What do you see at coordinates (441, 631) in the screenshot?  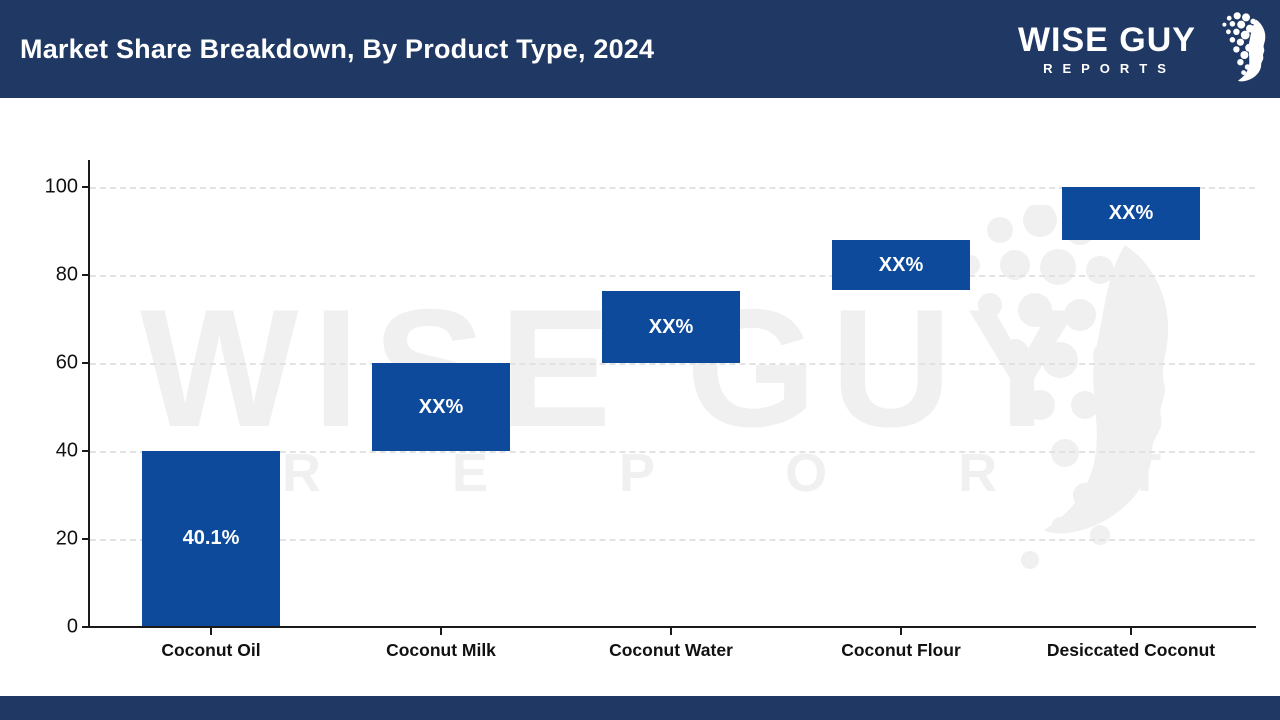 I see `x-tick-mark-coconut-milk` at bounding box center [441, 631].